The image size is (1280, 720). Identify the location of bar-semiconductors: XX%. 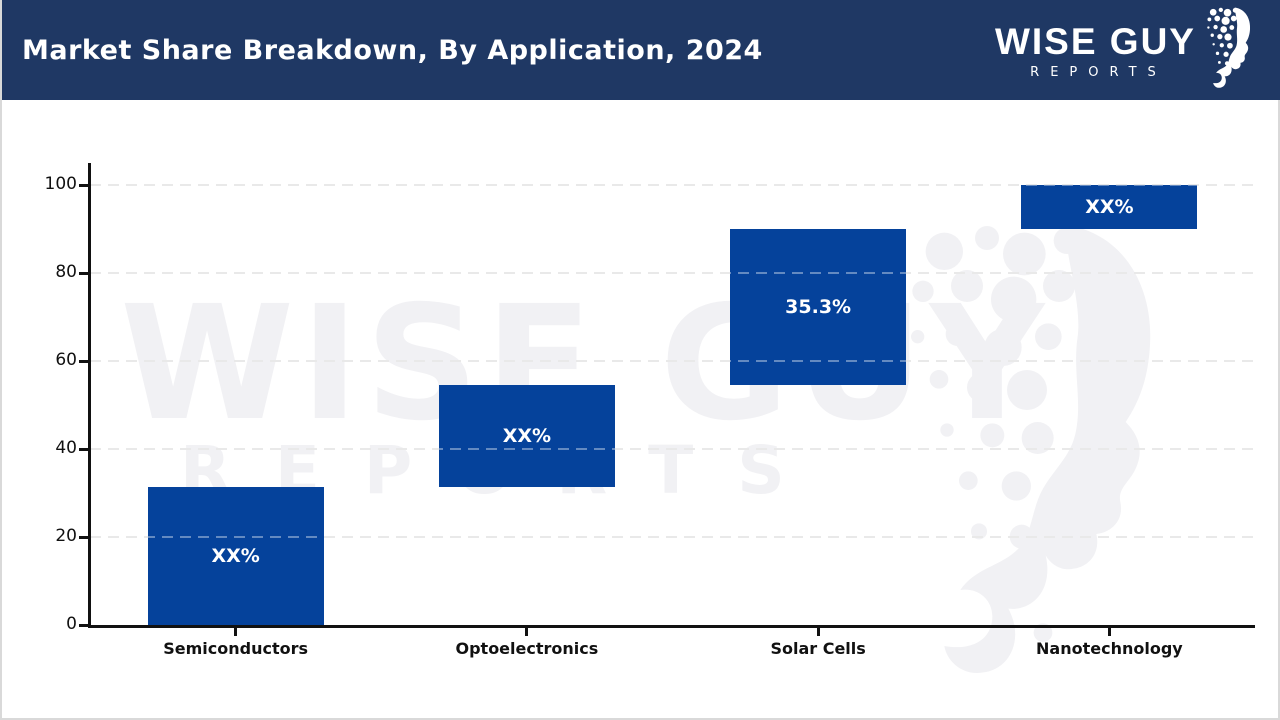
(235, 555).